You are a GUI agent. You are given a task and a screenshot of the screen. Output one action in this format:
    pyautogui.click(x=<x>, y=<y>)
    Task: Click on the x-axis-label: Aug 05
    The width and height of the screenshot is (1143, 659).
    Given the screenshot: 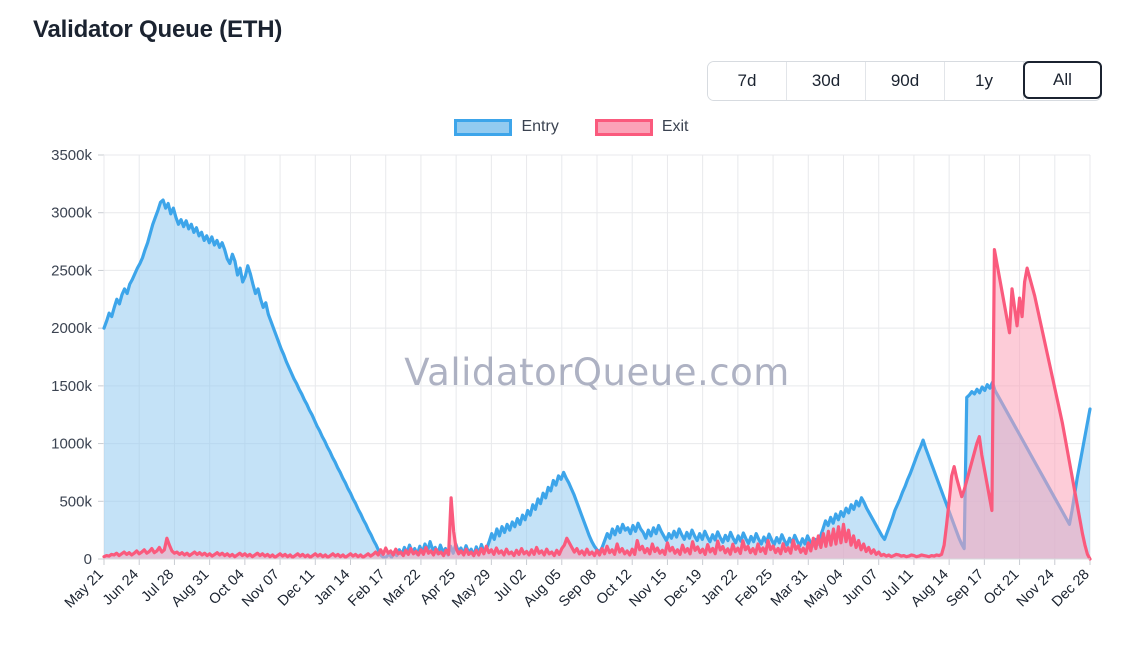 What is the action you would take?
    pyautogui.click(x=543, y=589)
    